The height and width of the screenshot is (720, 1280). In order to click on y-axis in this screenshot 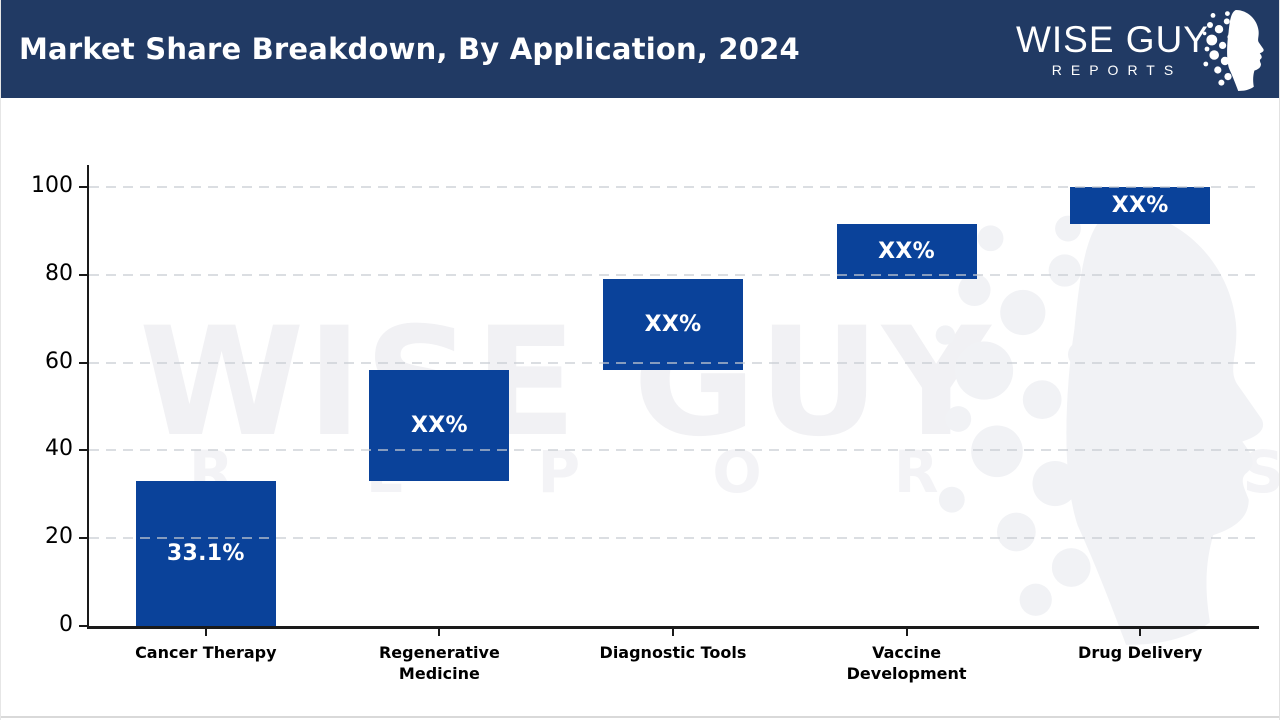, I will do `click(88, 396)`.